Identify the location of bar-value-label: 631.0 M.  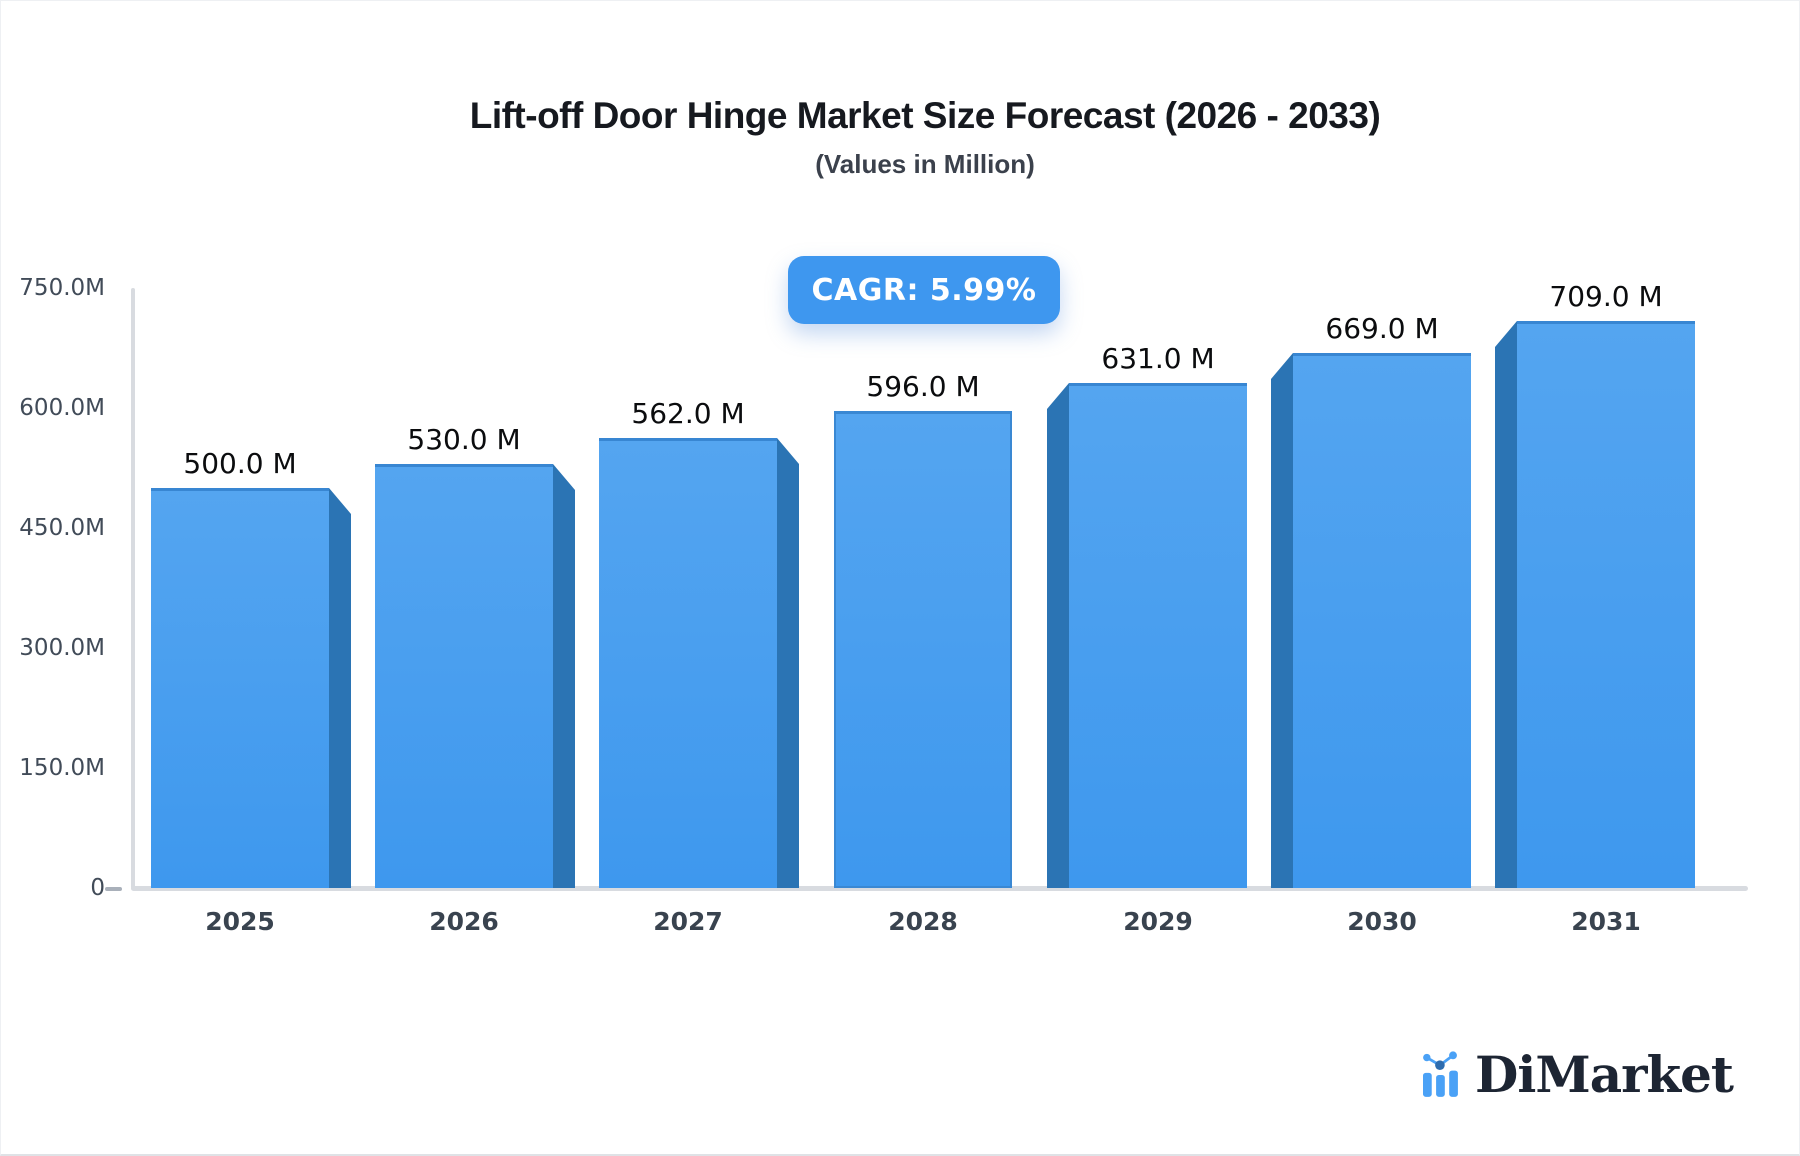
(1158, 358).